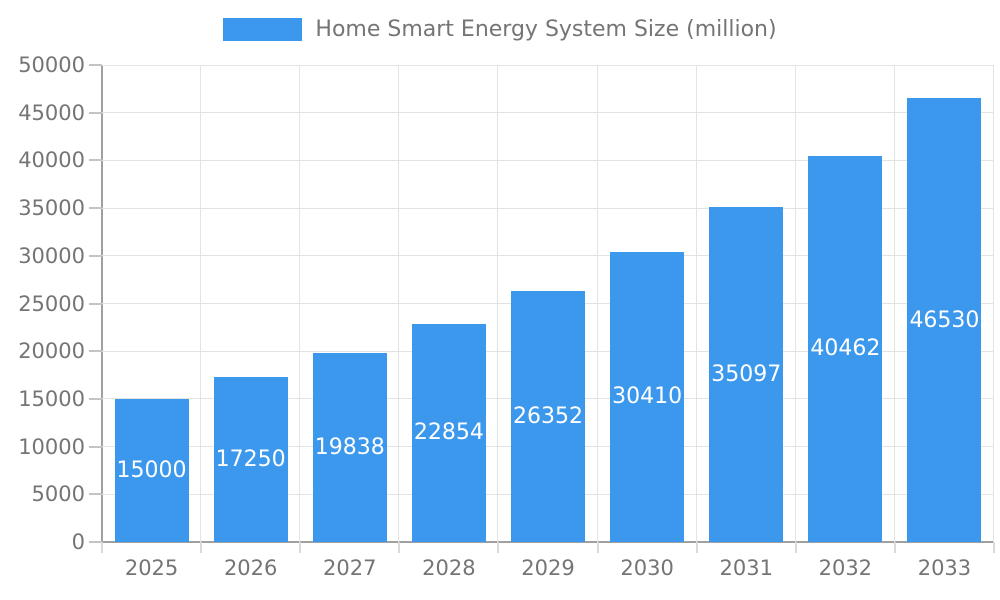  I want to click on bar-value-label: 19838, so click(349, 447).